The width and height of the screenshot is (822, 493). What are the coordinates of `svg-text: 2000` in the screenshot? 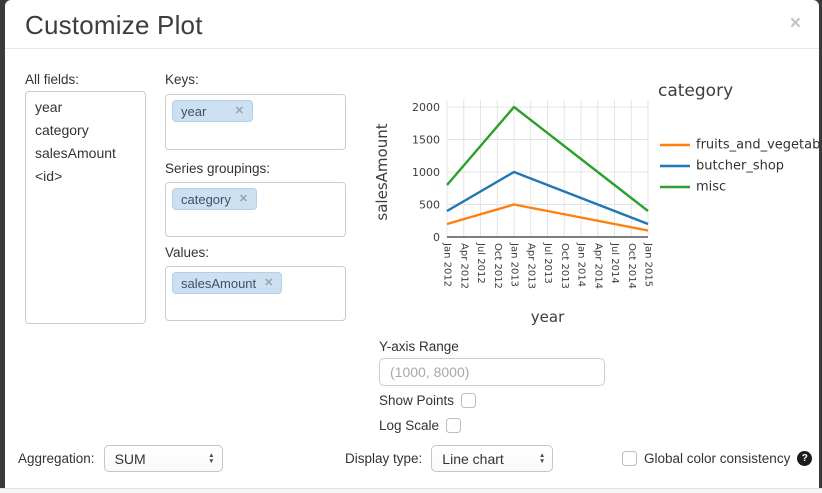 It's located at (426, 107).